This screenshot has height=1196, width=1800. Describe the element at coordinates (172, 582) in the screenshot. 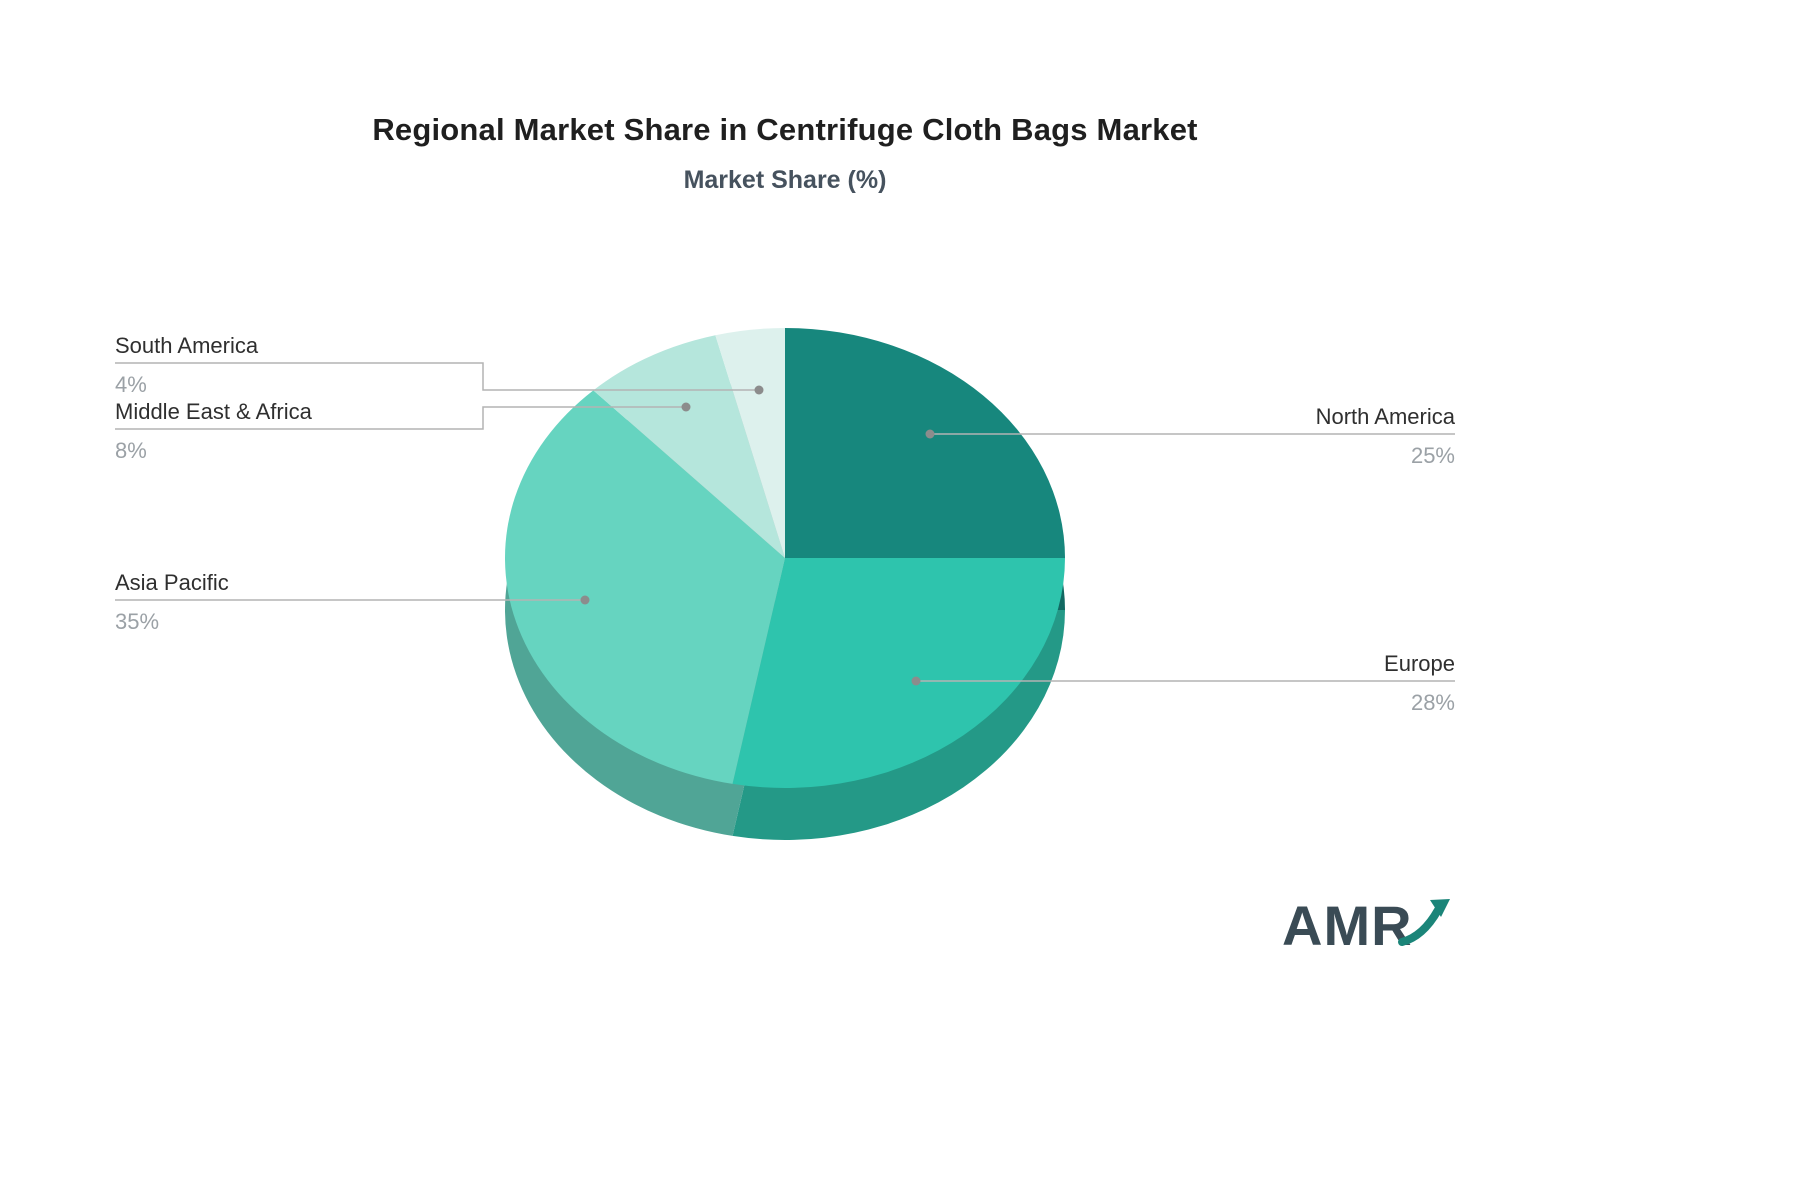

I see `slice-label: Asia Pacific` at that location.